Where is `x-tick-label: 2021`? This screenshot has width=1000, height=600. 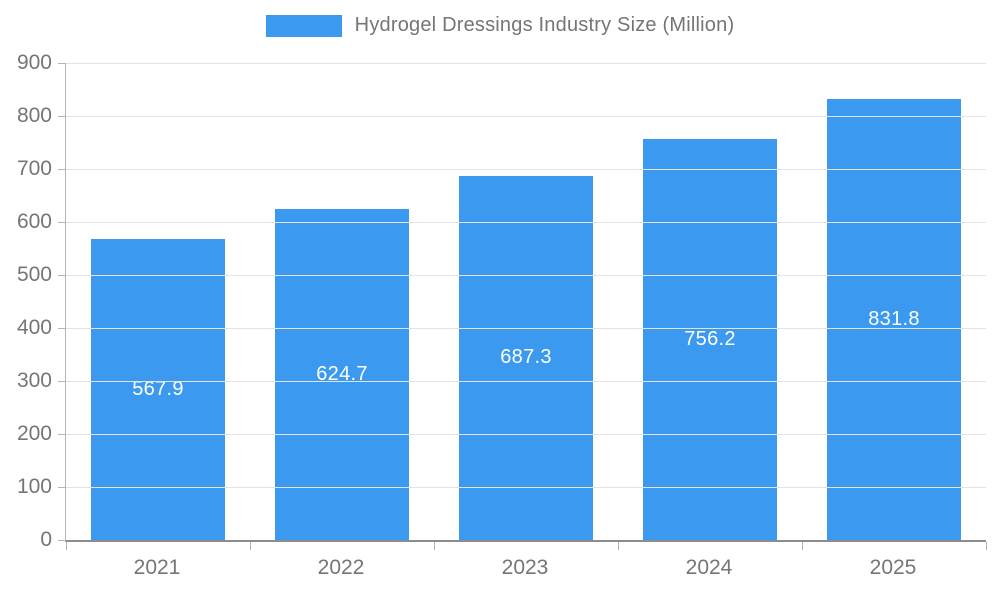
x-tick-label: 2021 is located at coordinates (157, 567).